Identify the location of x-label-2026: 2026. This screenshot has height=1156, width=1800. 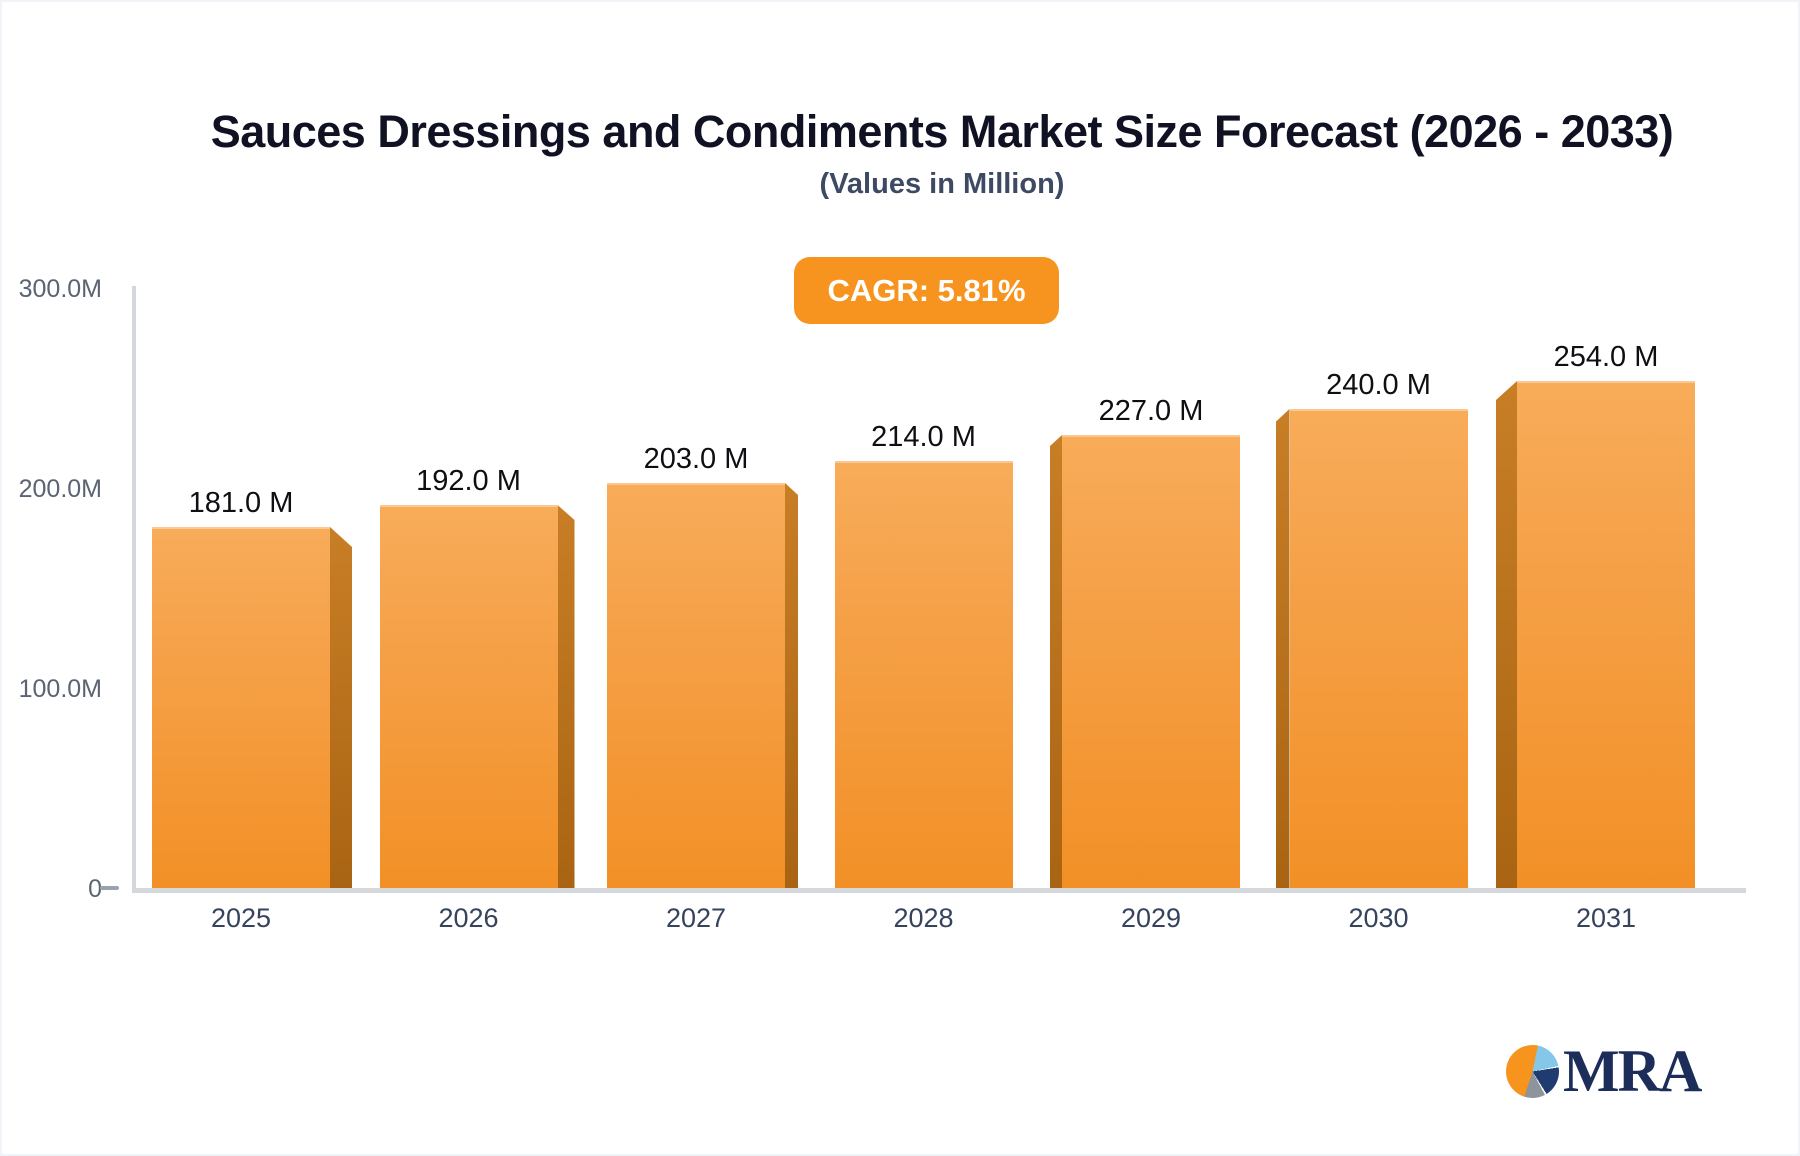
(468, 918).